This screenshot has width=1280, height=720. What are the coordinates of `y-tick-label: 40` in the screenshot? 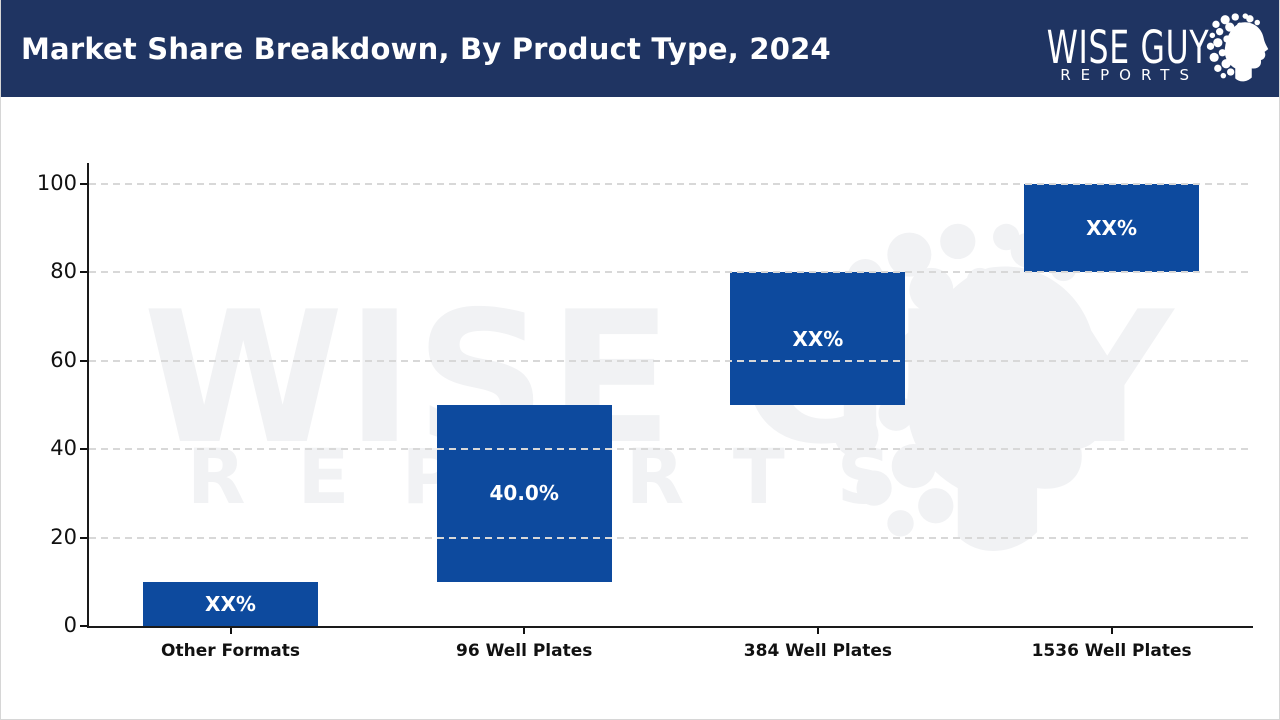 It's located at (63, 448).